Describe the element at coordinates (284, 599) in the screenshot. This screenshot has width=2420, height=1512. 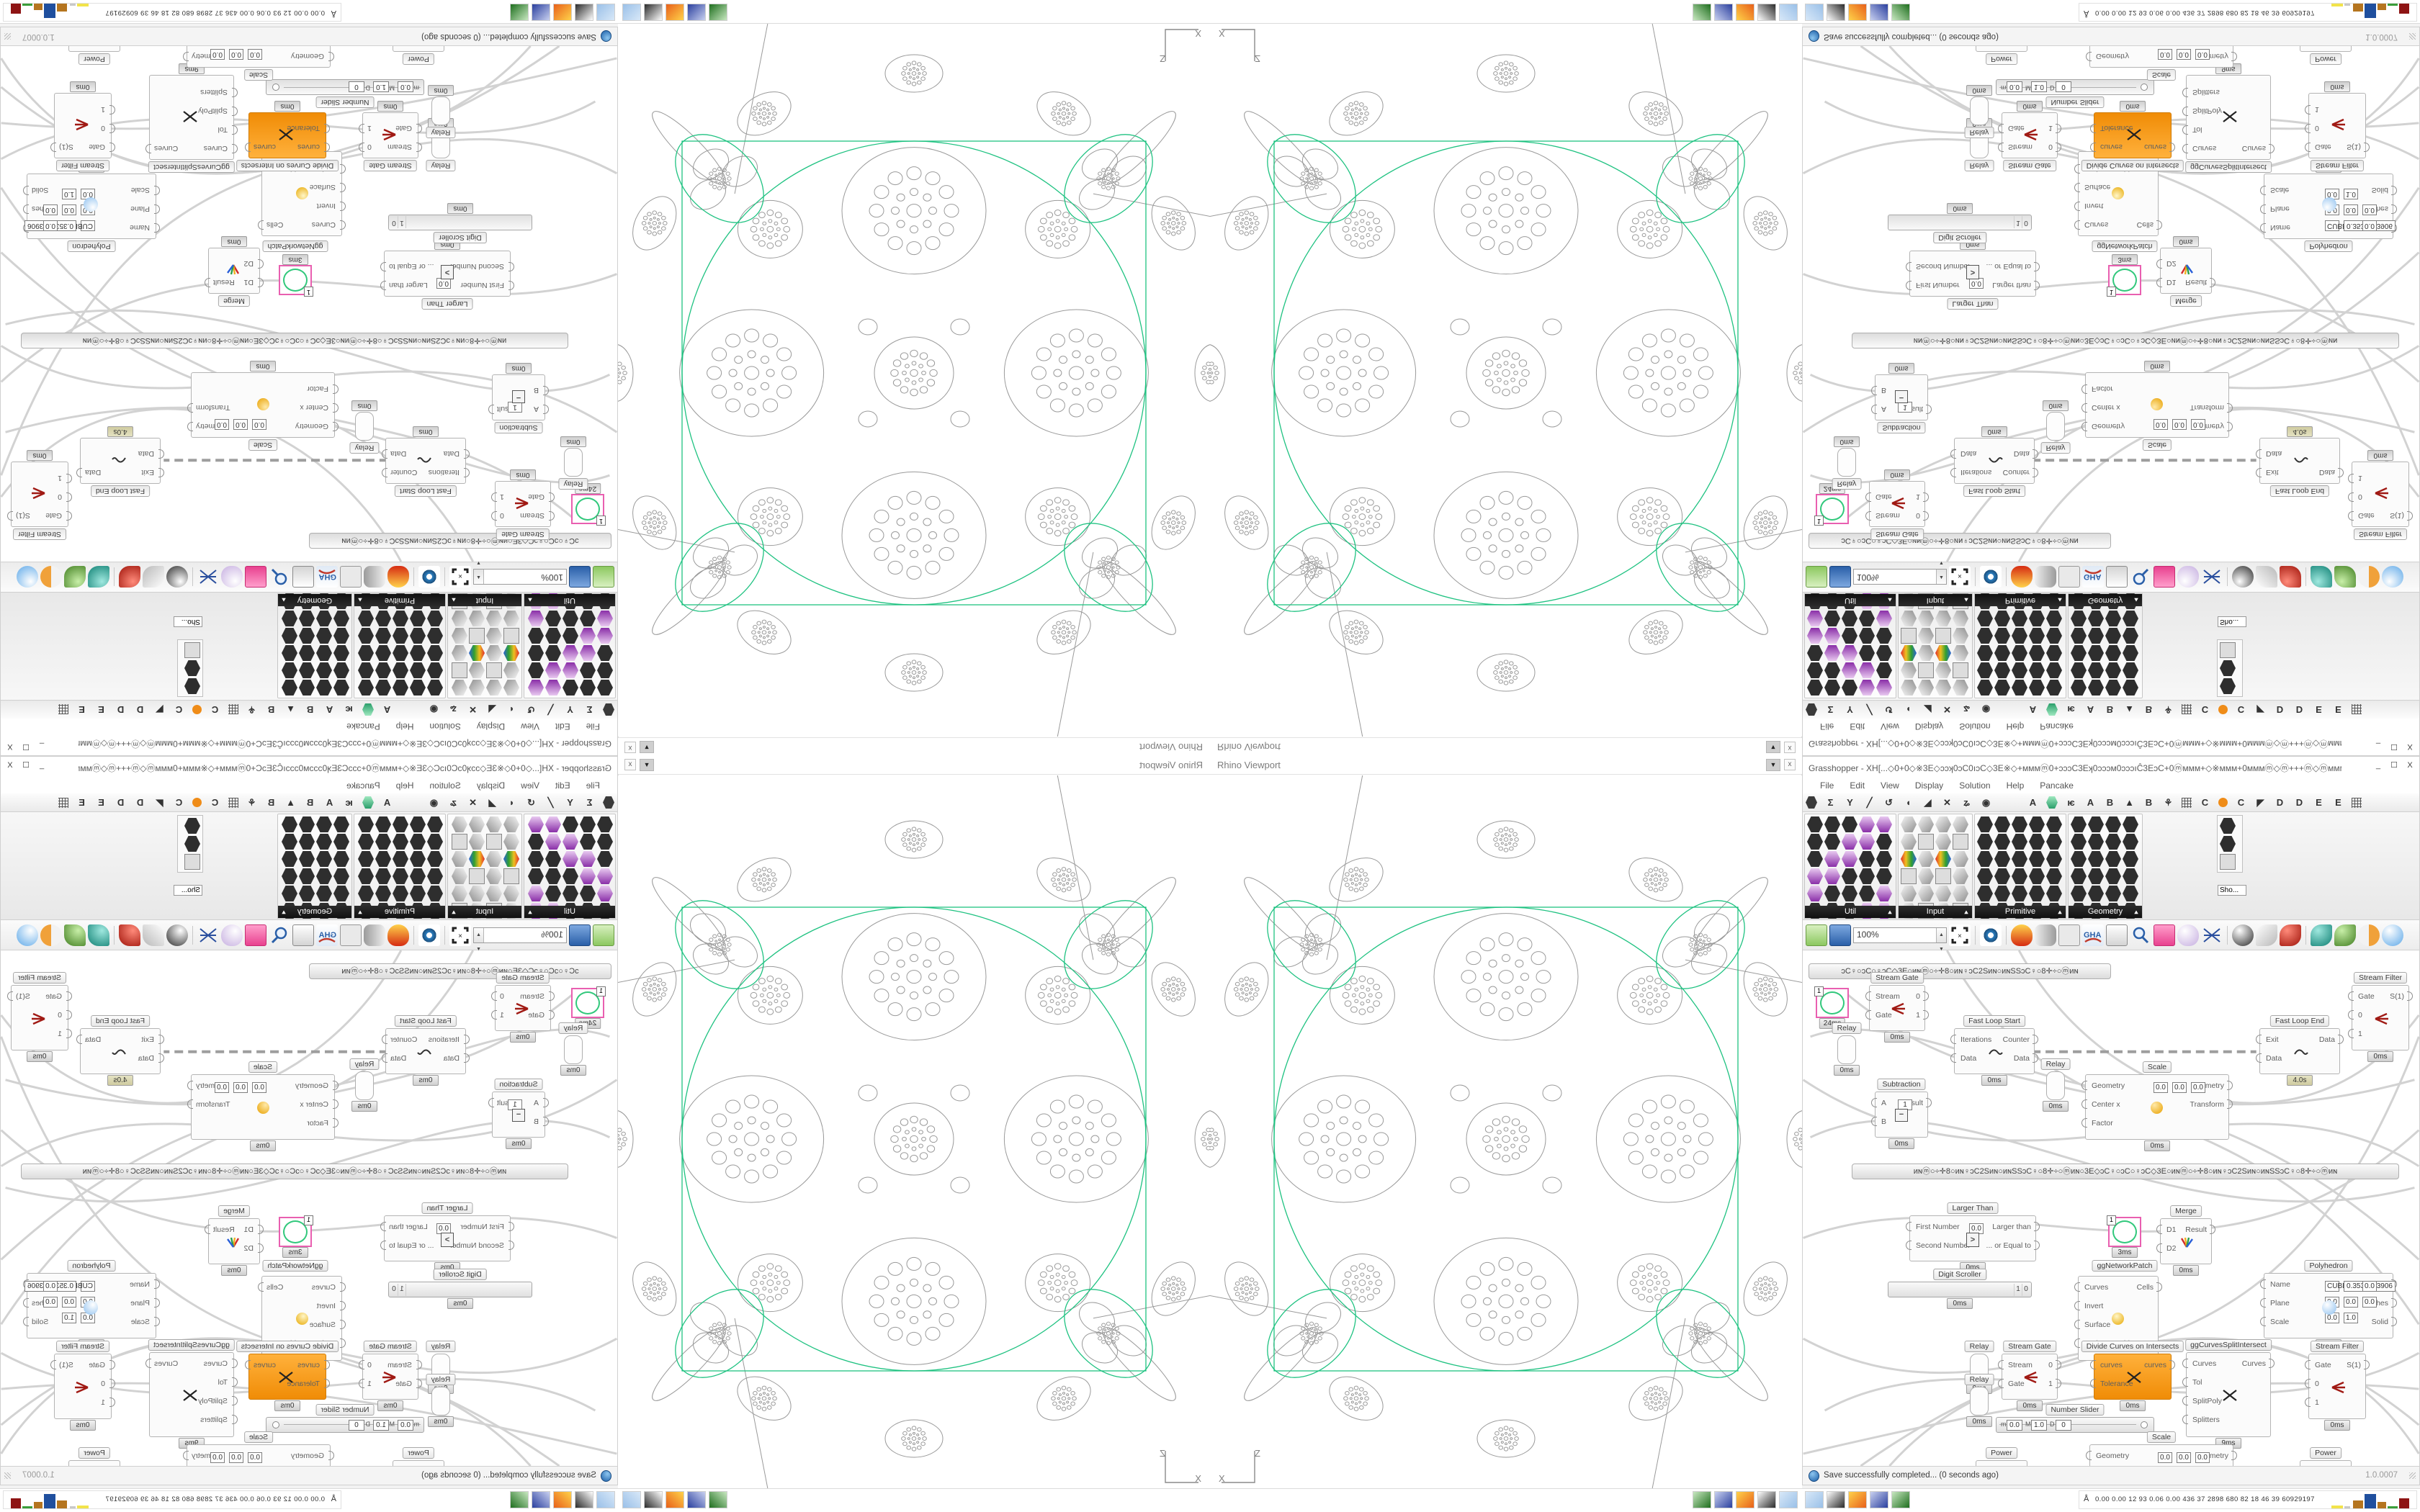
I see `palette-expand-icon: ⯅` at that location.